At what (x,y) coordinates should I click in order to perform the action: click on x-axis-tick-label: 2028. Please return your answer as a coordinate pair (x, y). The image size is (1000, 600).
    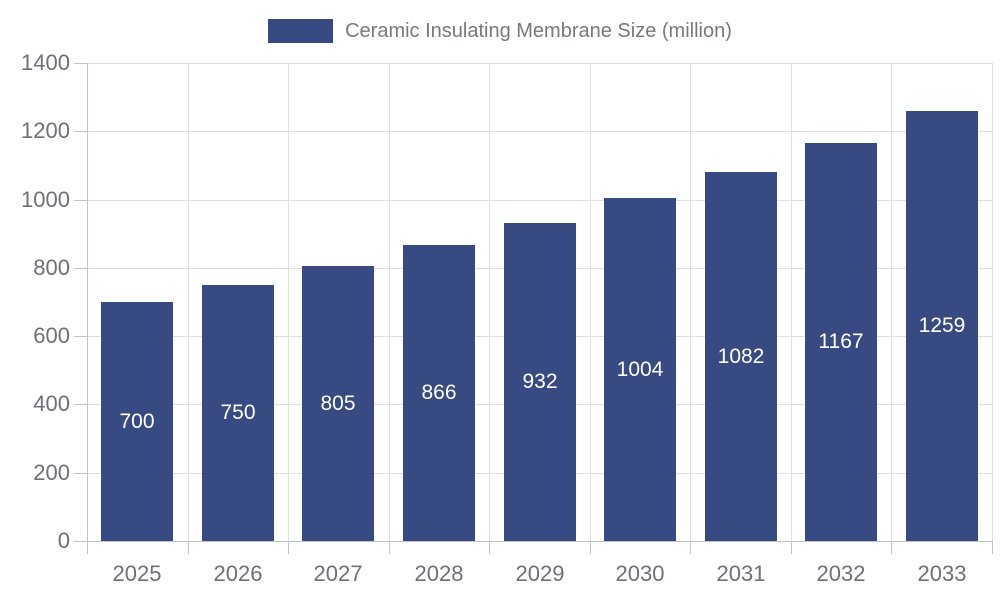
    Looking at the image, I should click on (439, 573).